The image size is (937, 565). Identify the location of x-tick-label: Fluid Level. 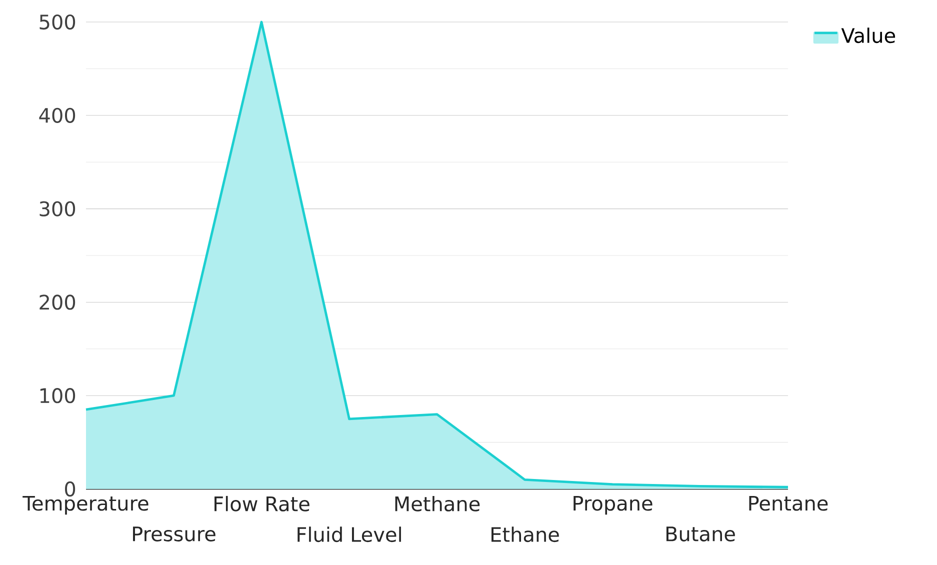
(349, 534).